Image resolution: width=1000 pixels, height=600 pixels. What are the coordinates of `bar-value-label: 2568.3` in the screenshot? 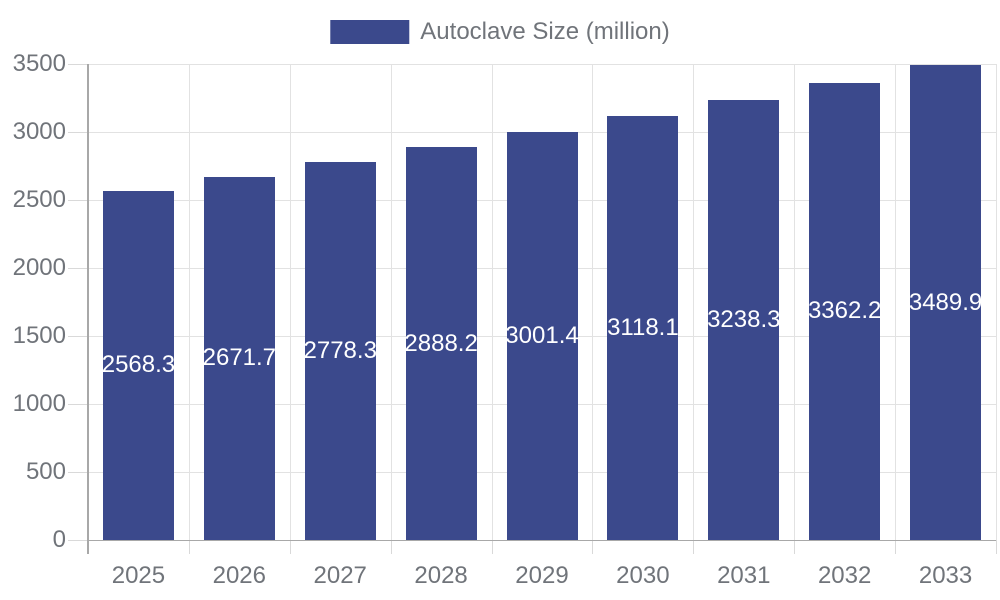 It's located at (138, 365).